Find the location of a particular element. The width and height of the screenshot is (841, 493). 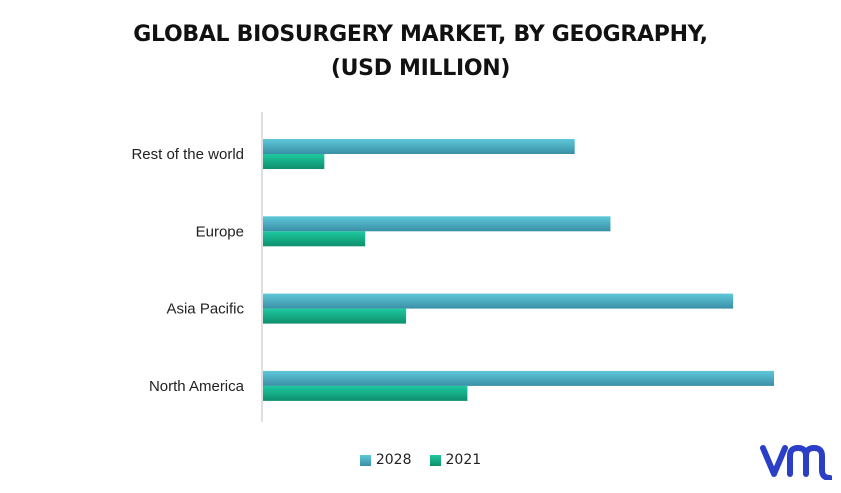

legend-item-2028: 2028 is located at coordinates (385, 460).